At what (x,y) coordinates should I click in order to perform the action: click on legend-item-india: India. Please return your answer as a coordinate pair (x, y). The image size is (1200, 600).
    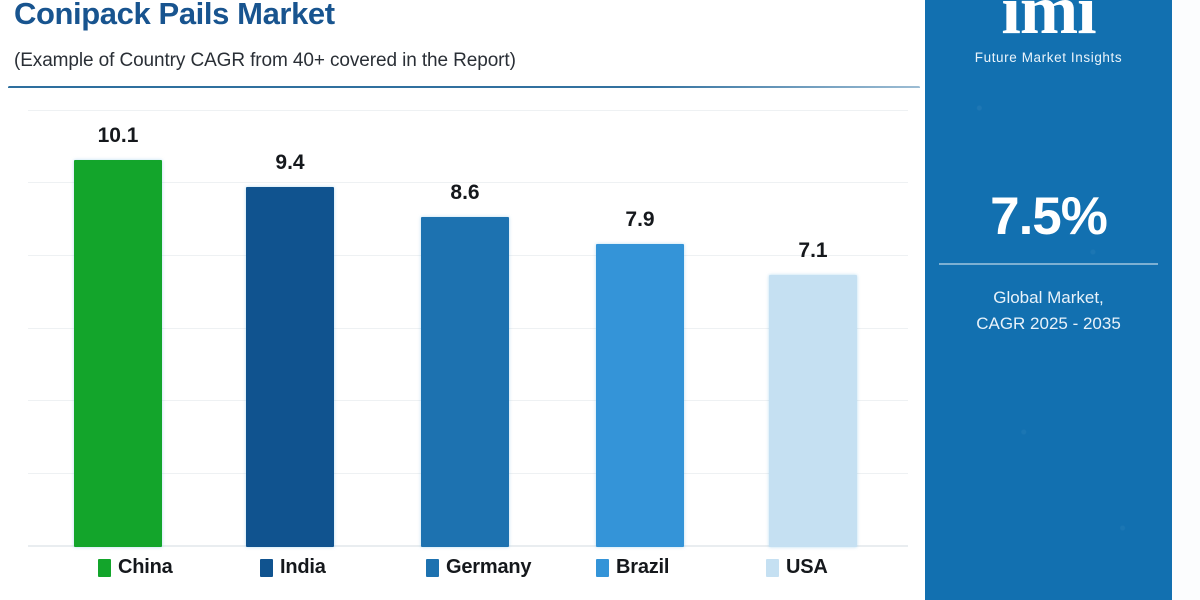
    Looking at the image, I should click on (293, 567).